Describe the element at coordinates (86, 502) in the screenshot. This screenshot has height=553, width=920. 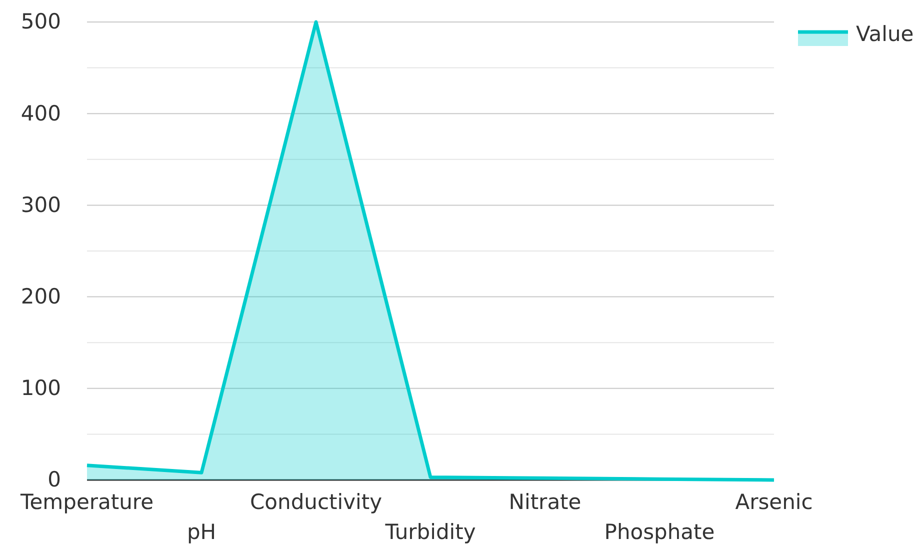
I see `x-tick-label: Temperature` at that location.